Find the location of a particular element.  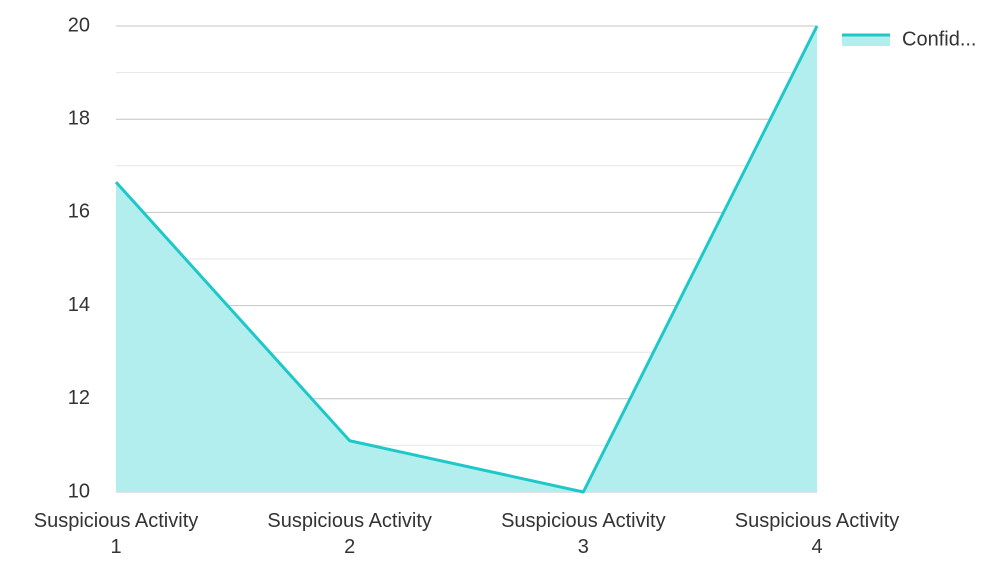

y-tick-label: 16 is located at coordinates (79, 212).